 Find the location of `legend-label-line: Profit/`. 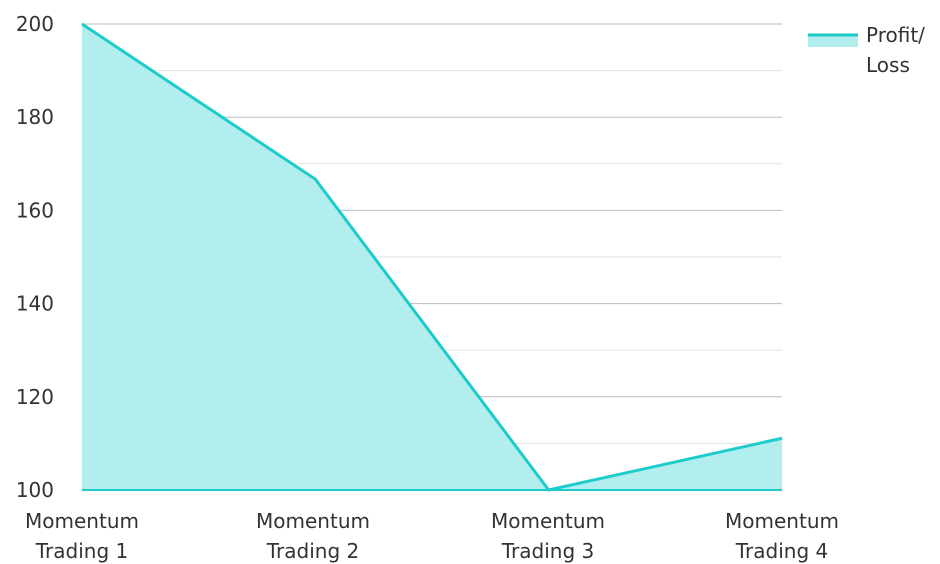

legend-label-line: Profit/ is located at coordinates (895, 35).